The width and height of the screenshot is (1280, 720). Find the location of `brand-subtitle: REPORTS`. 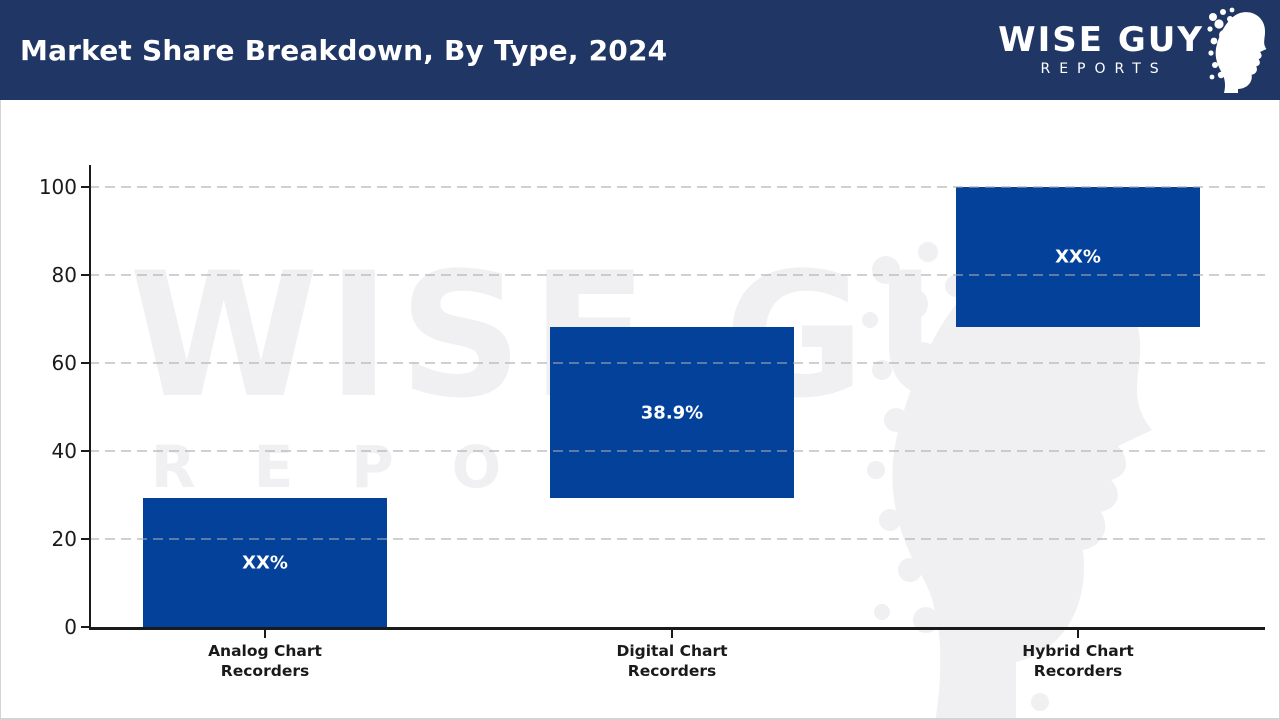

brand-subtitle: REPORTS is located at coordinates (1104, 69).